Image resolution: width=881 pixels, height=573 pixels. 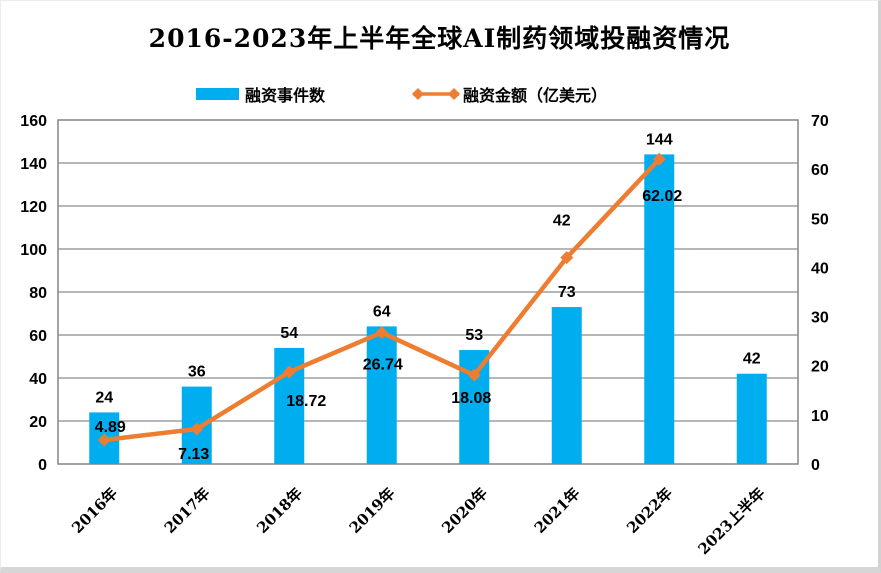 What do you see at coordinates (38, 379) in the screenshot?
I see `left-axis-tick-label: 40` at bounding box center [38, 379].